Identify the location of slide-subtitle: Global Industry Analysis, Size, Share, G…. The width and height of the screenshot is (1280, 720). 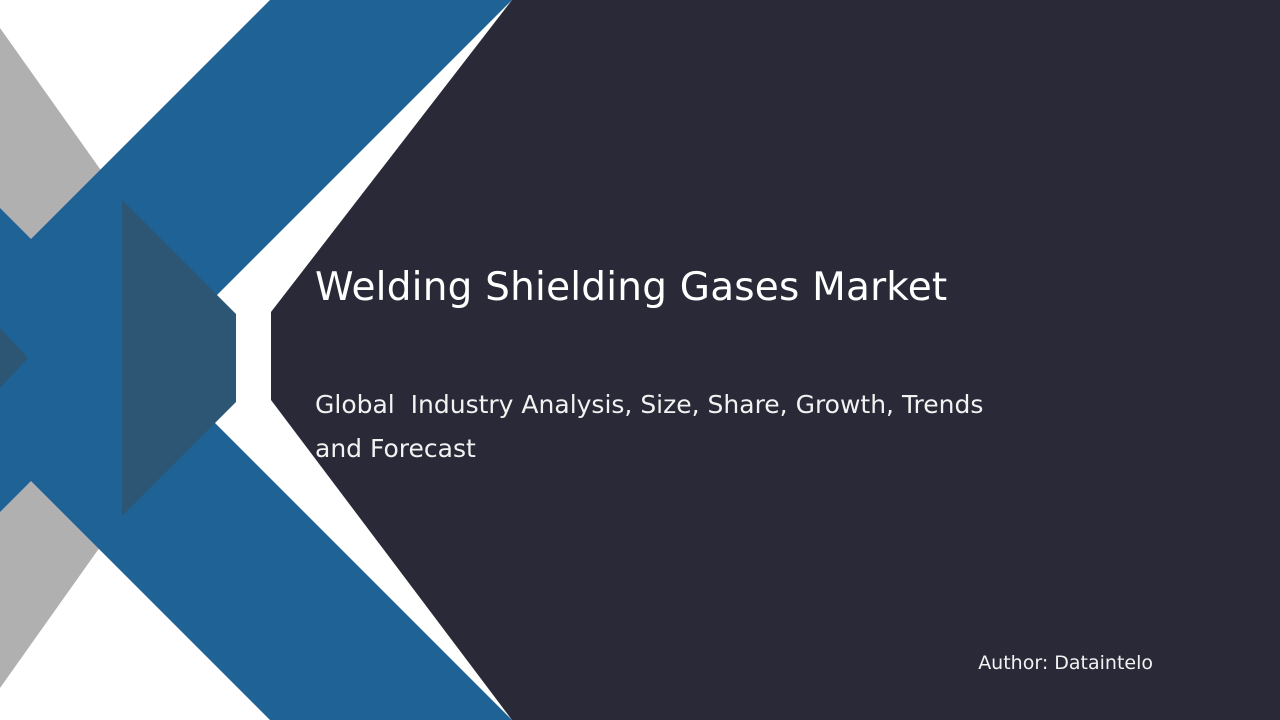
(657, 426).